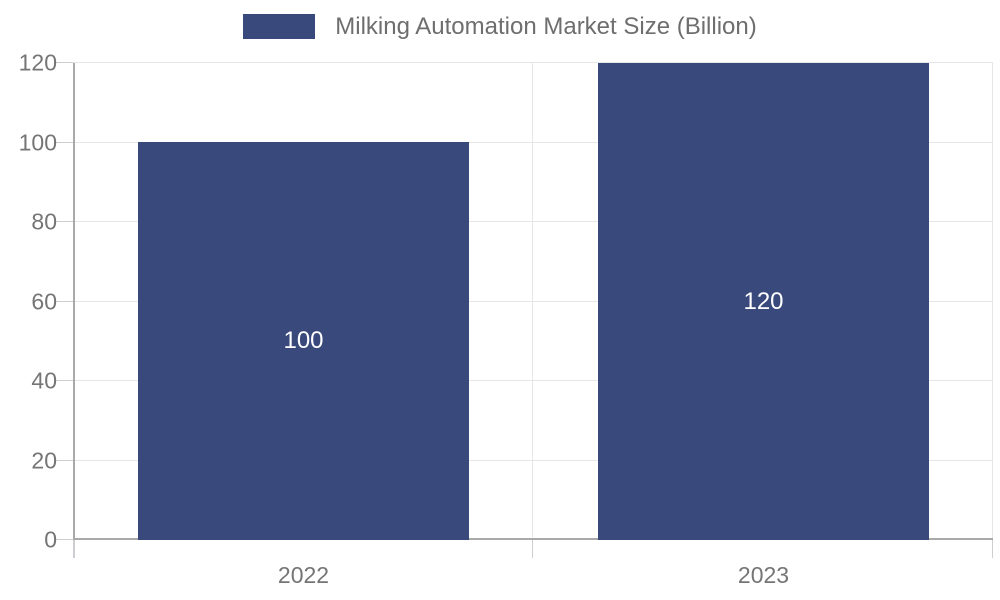 The width and height of the screenshot is (1000, 600). I want to click on x-tick-label: 2022, so click(303, 575).